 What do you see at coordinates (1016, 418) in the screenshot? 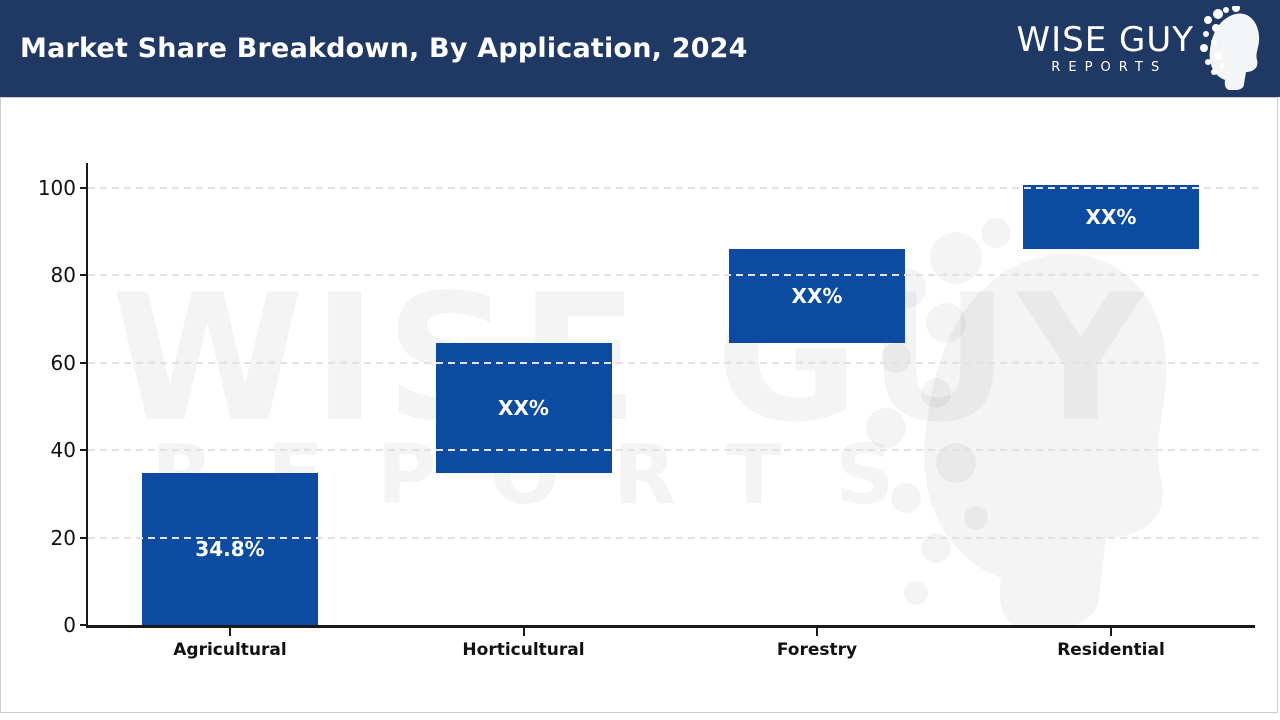
I see `watermark-head-icon` at bounding box center [1016, 418].